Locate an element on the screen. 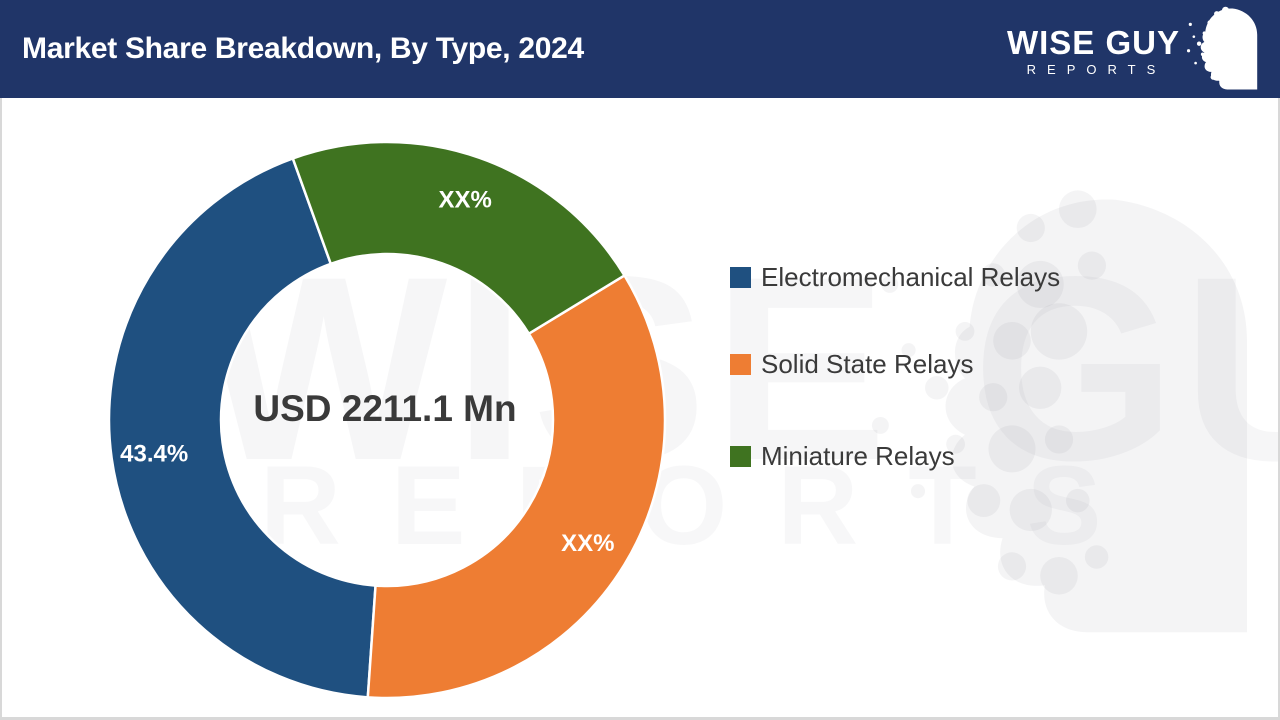 This screenshot has height=720, width=1280. brand-logo: WISE GUY REPORTS is located at coordinates (1138, 49).